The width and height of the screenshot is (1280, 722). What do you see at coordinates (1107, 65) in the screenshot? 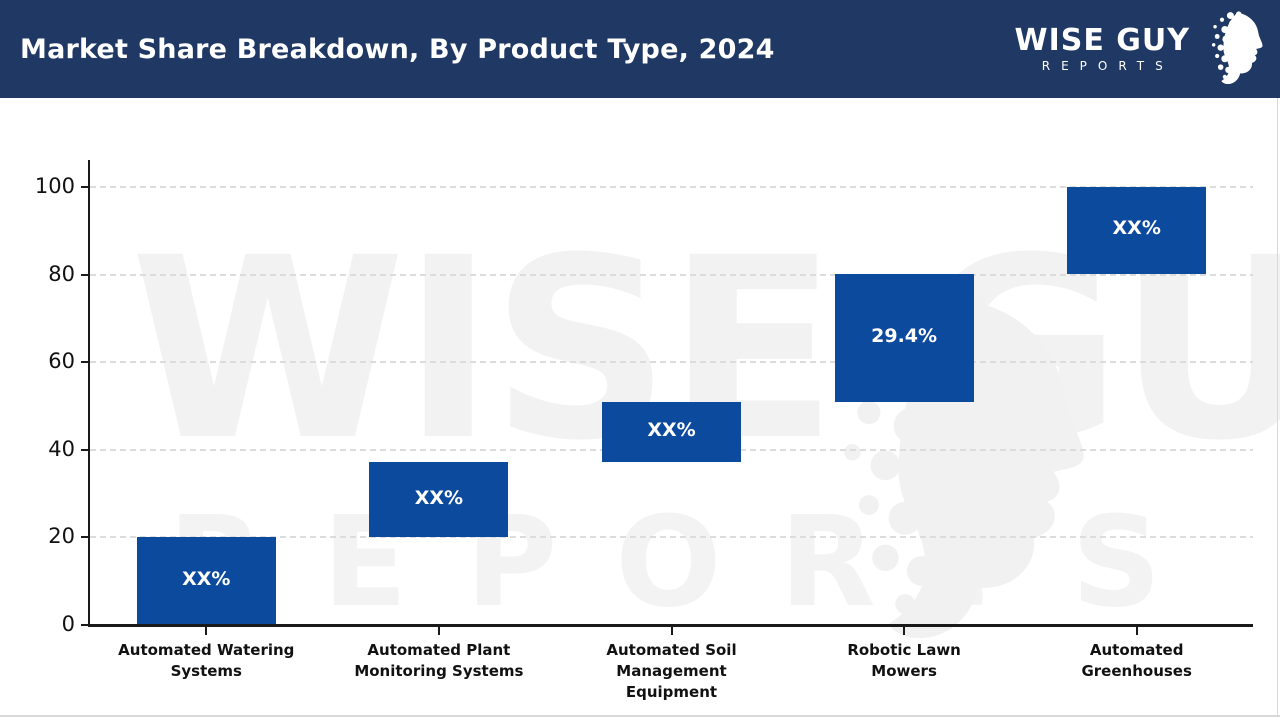
I see `logo-subtitle: REPORTS` at bounding box center [1107, 65].